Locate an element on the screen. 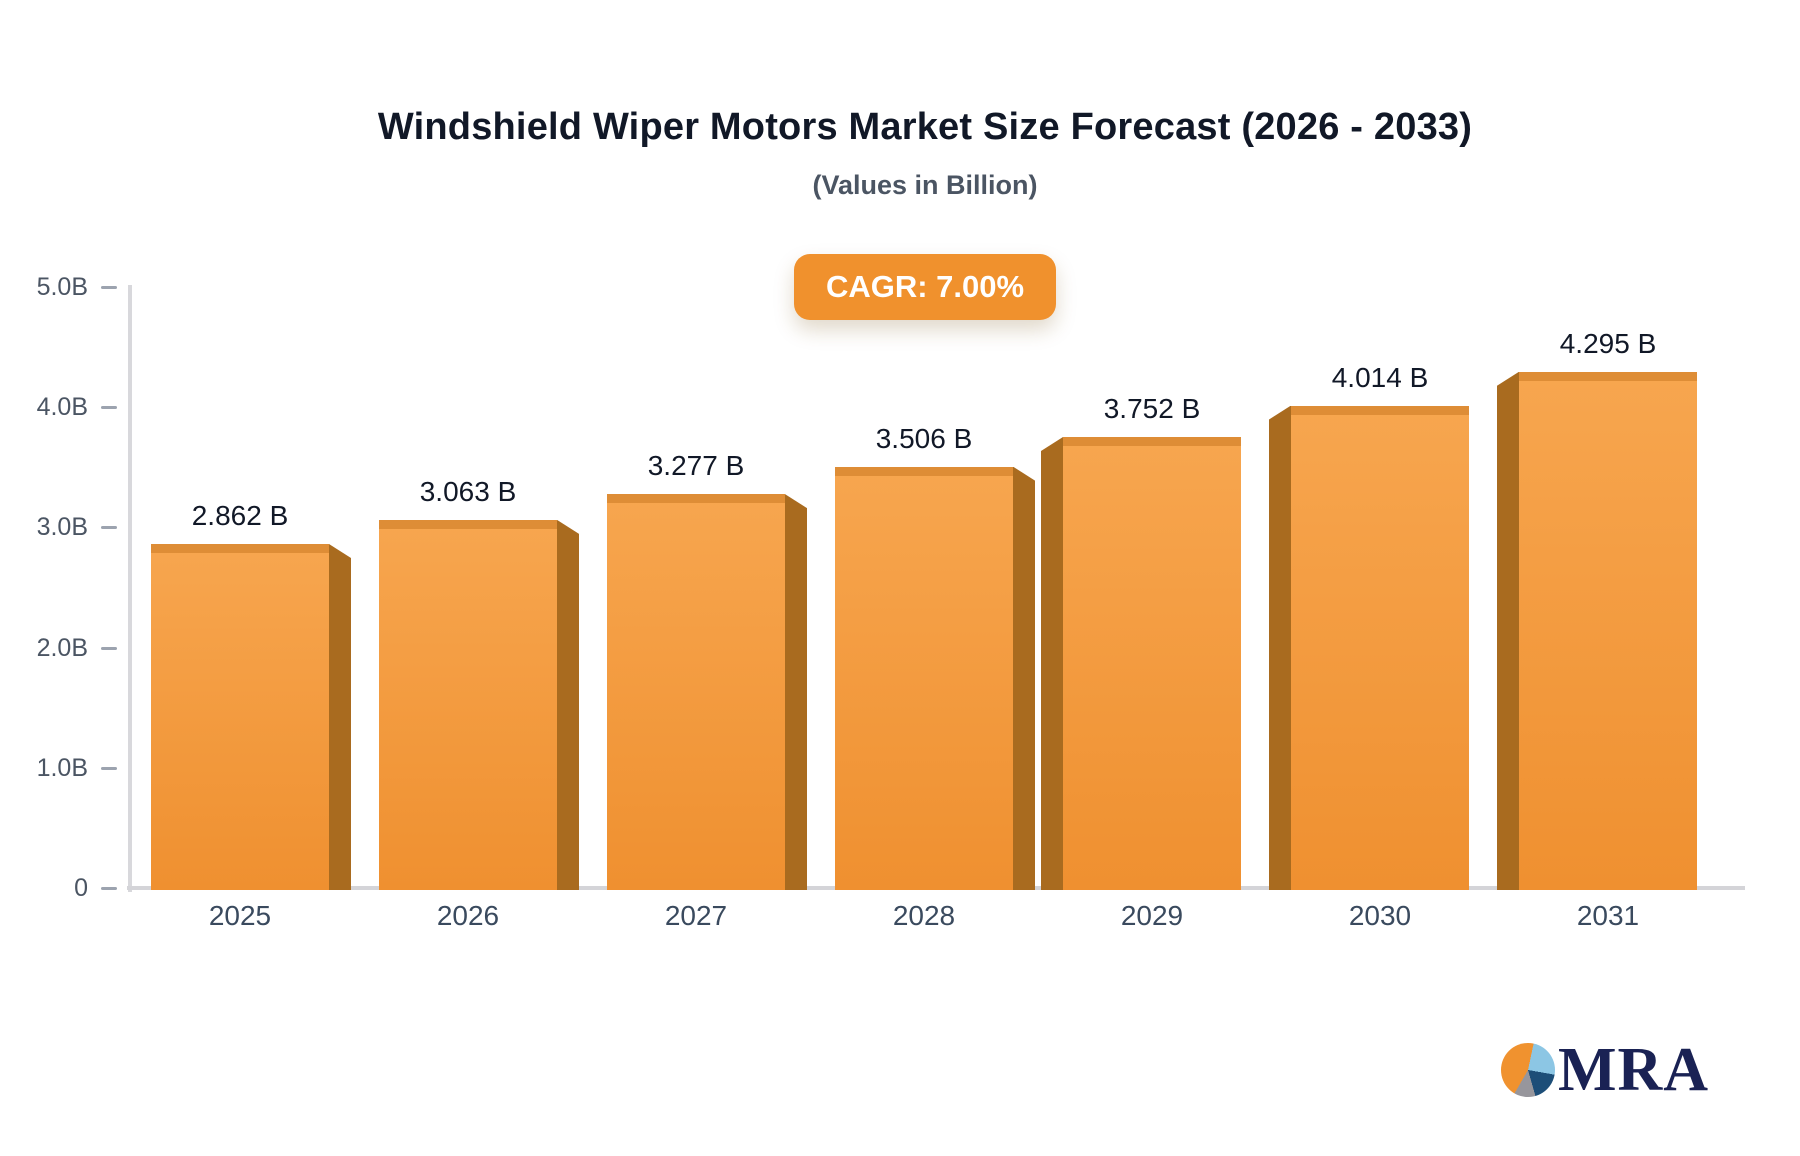 This screenshot has height=1156, width=1800. cagr-badge-row: CAGR: 7.00% is located at coordinates (925, 287).